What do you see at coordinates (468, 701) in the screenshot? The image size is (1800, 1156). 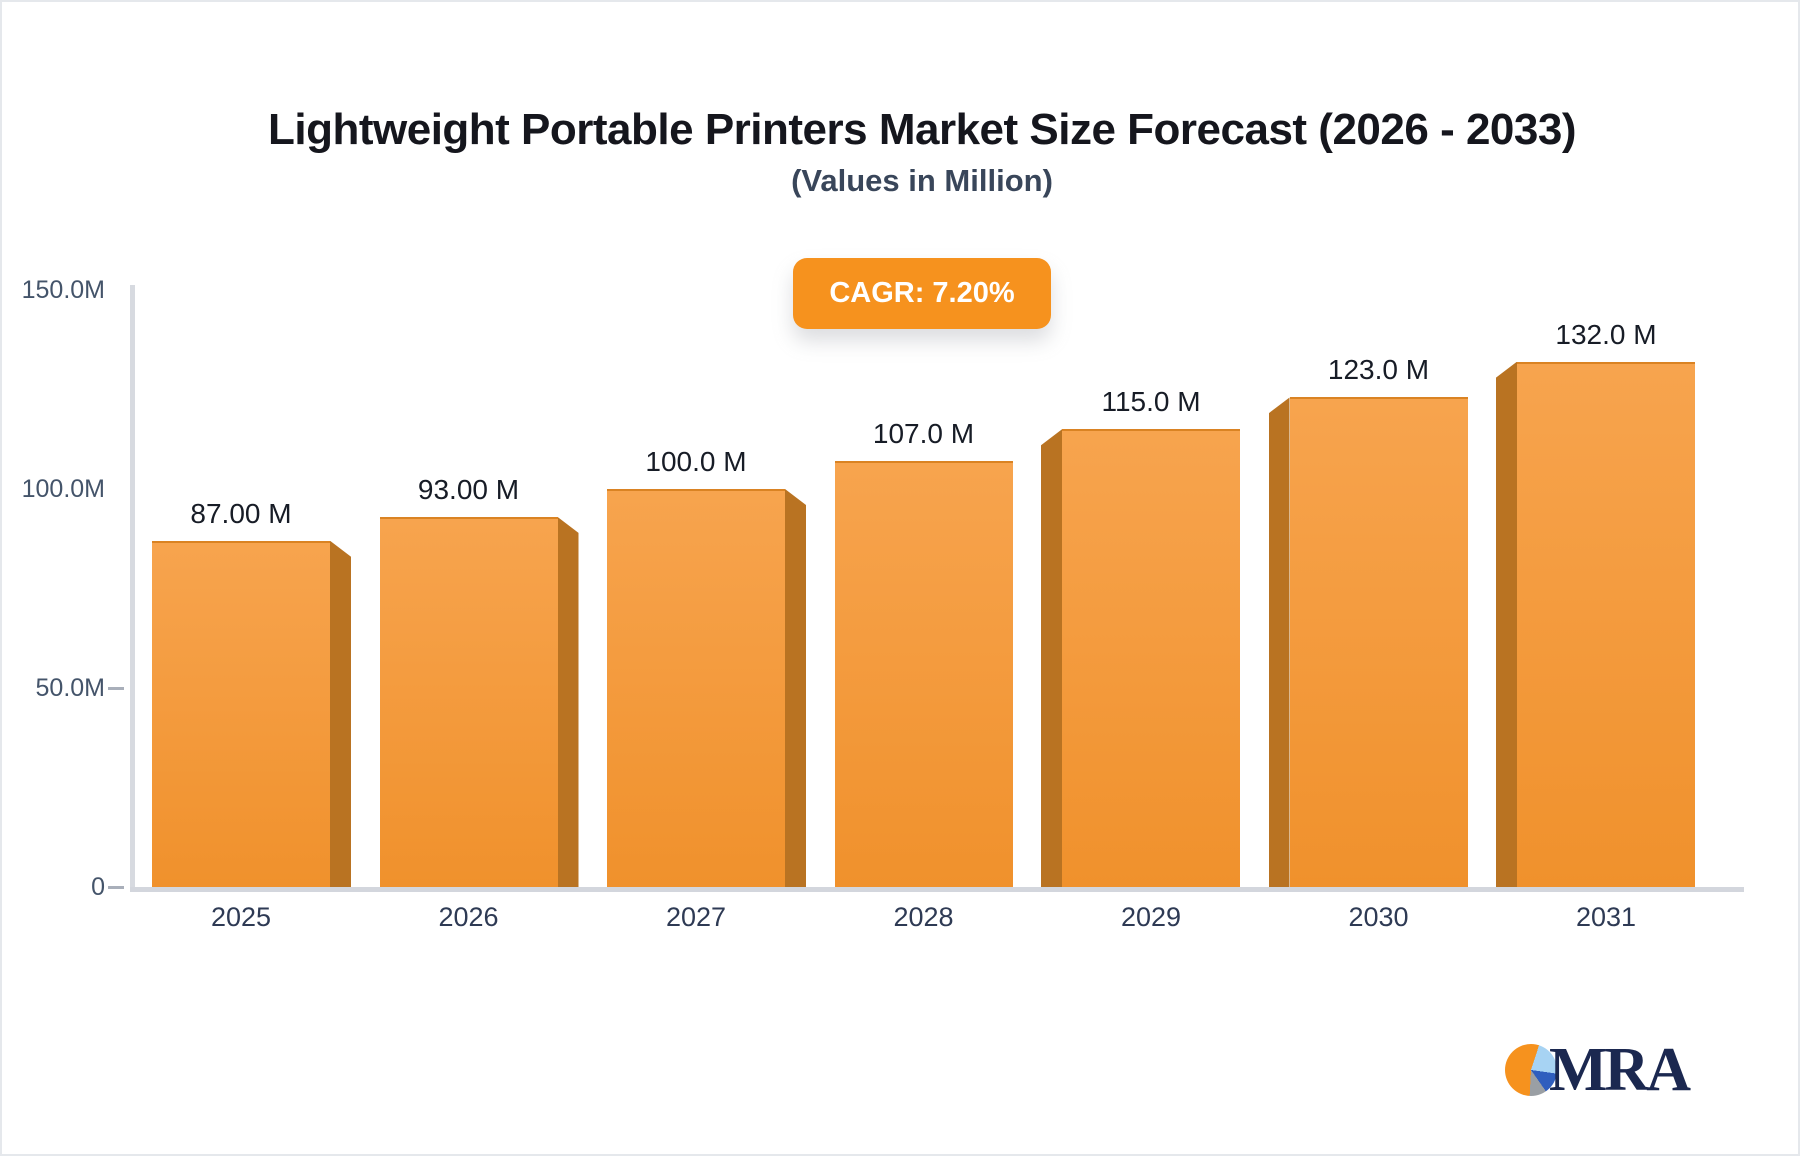 I see `bar-2026` at bounding box center [468, 701].